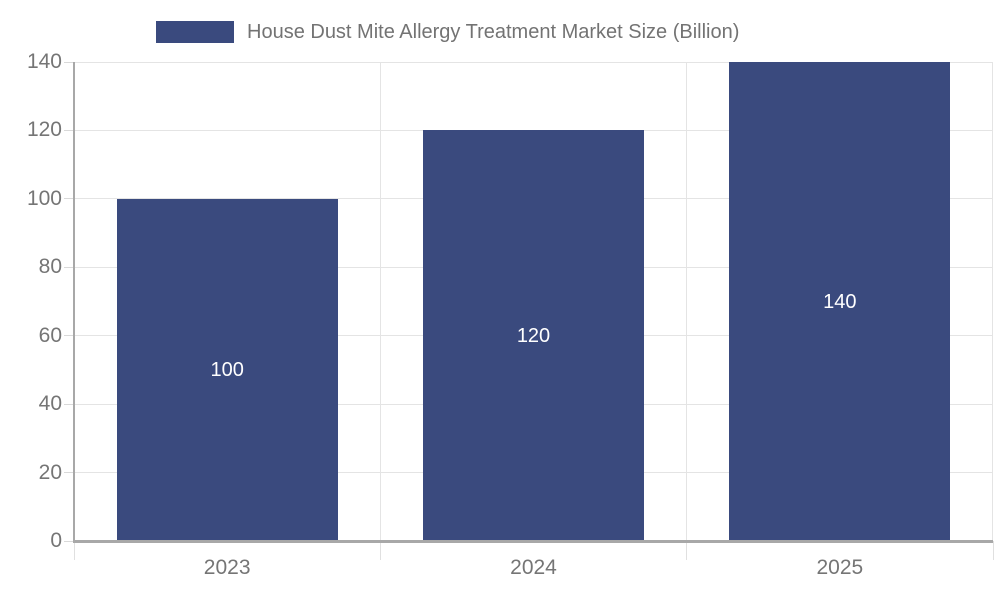 The height and width of the screenshot is (600, 1000). What do you see at coordinates (227, 567) in the screenshot?
I see `x-axis-category-label: 2023` at bounding box center [227, 567].